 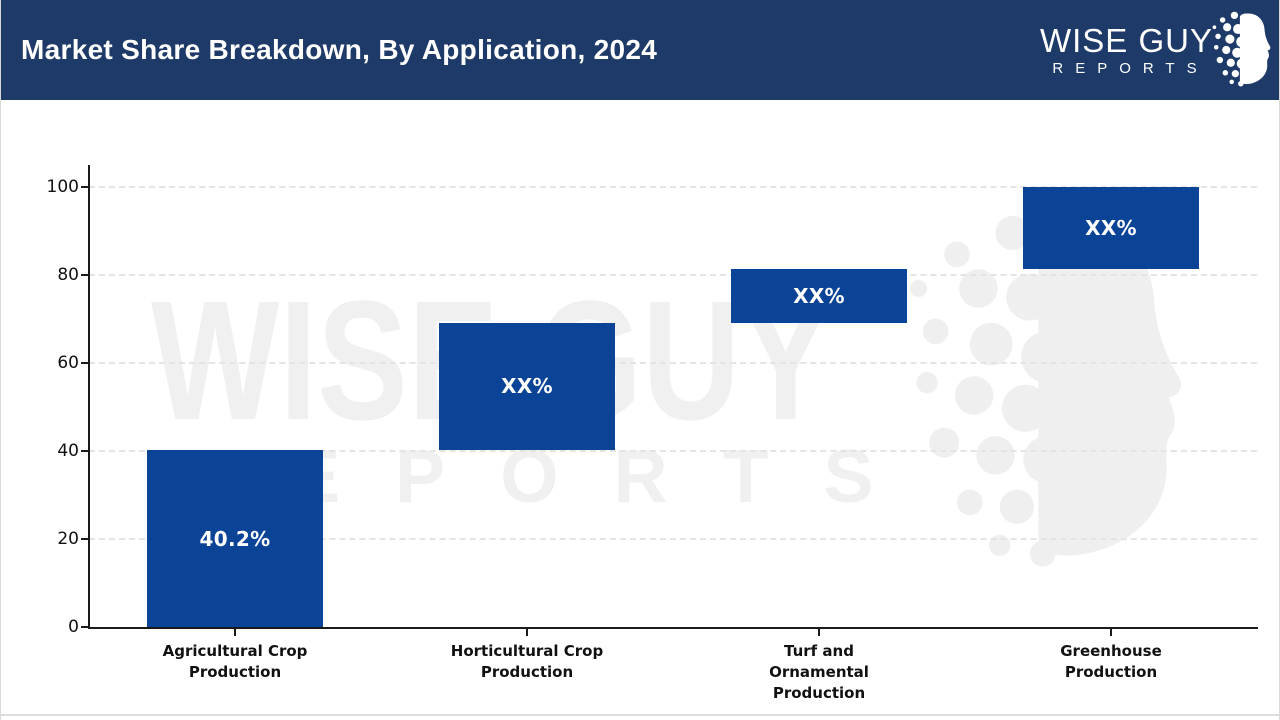 What do you see at coordinates (89, 397) in the screenshot?
I see `y-axis-spine` at bounding box center [89, 397].